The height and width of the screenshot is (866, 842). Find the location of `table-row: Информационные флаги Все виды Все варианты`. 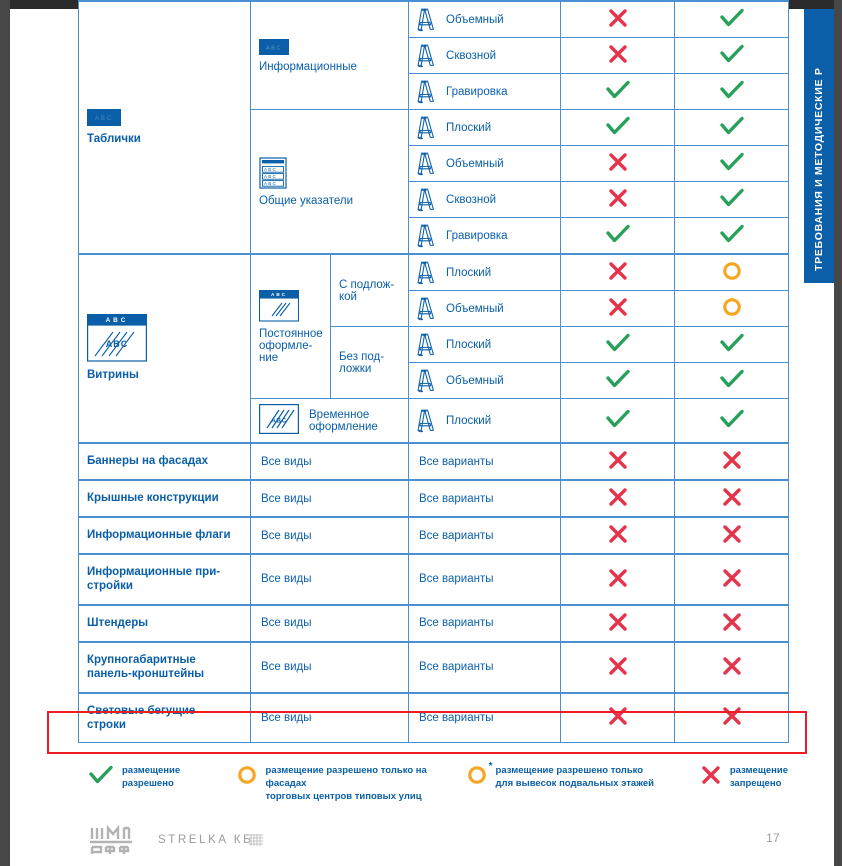

table-row: Информационные флаги Все виды Все варианты is located at coordinates (434, 535).